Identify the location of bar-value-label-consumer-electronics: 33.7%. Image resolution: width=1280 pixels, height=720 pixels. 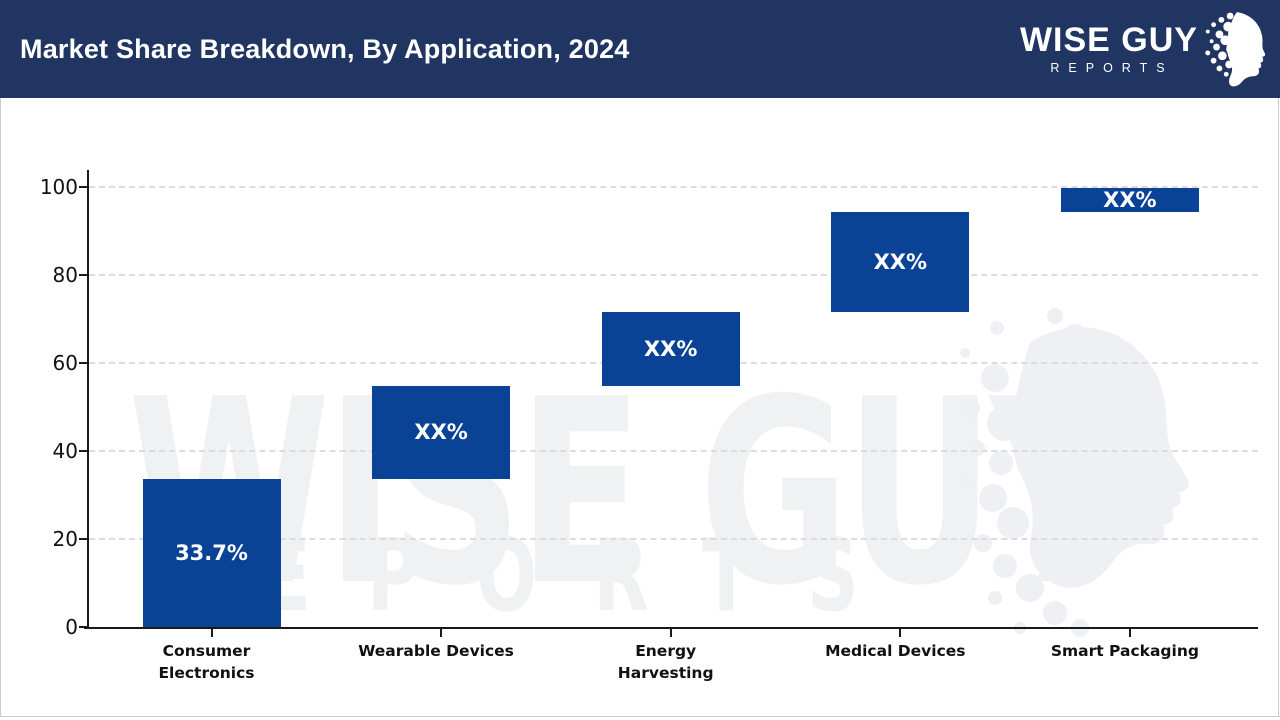
(211, 552).